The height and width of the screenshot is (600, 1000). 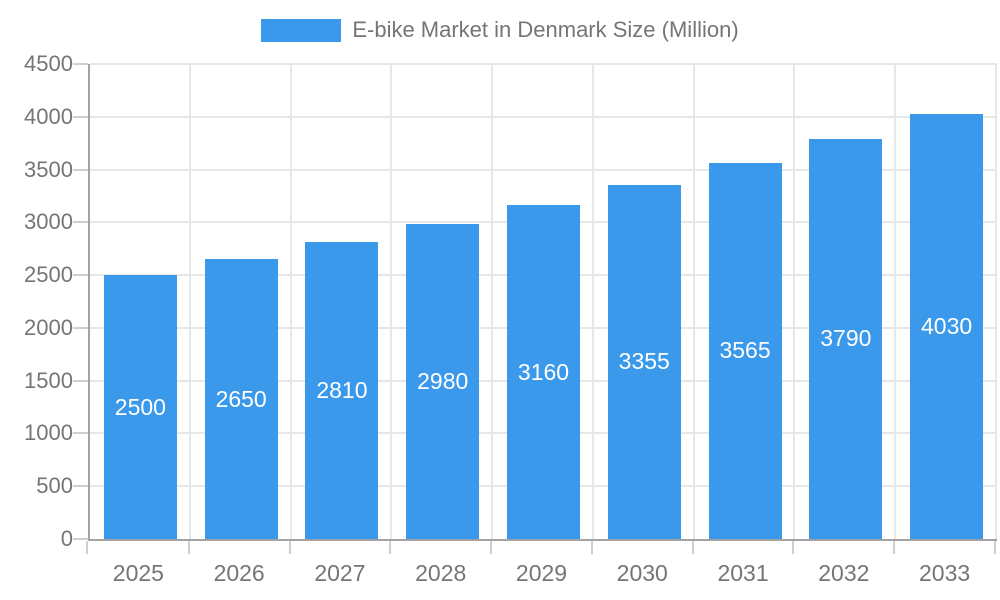 What do you see at coordinates (48, 222) in the screenshot?
I see `y-tick-label: 3000` at bounding box center [48, 222].